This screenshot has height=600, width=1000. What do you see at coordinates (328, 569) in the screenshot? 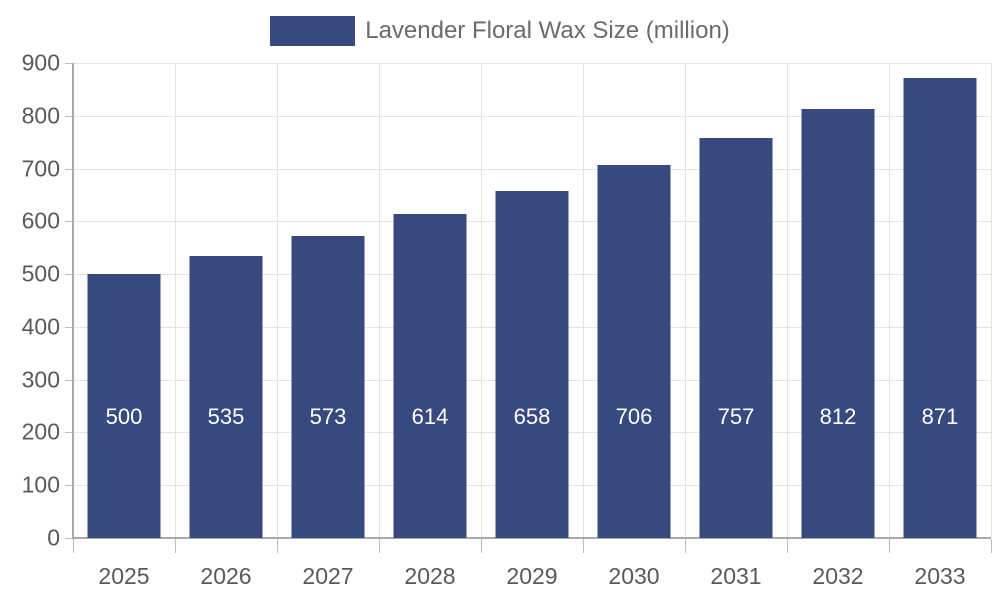
I see `x-axis-tick-label: 2027` at bounding box center [328, 569].